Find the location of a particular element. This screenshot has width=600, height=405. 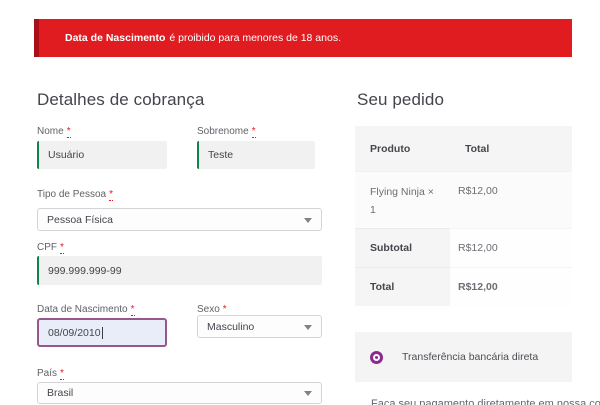

person-type-value: Pessoa Física is located at coordinates (80, 219).